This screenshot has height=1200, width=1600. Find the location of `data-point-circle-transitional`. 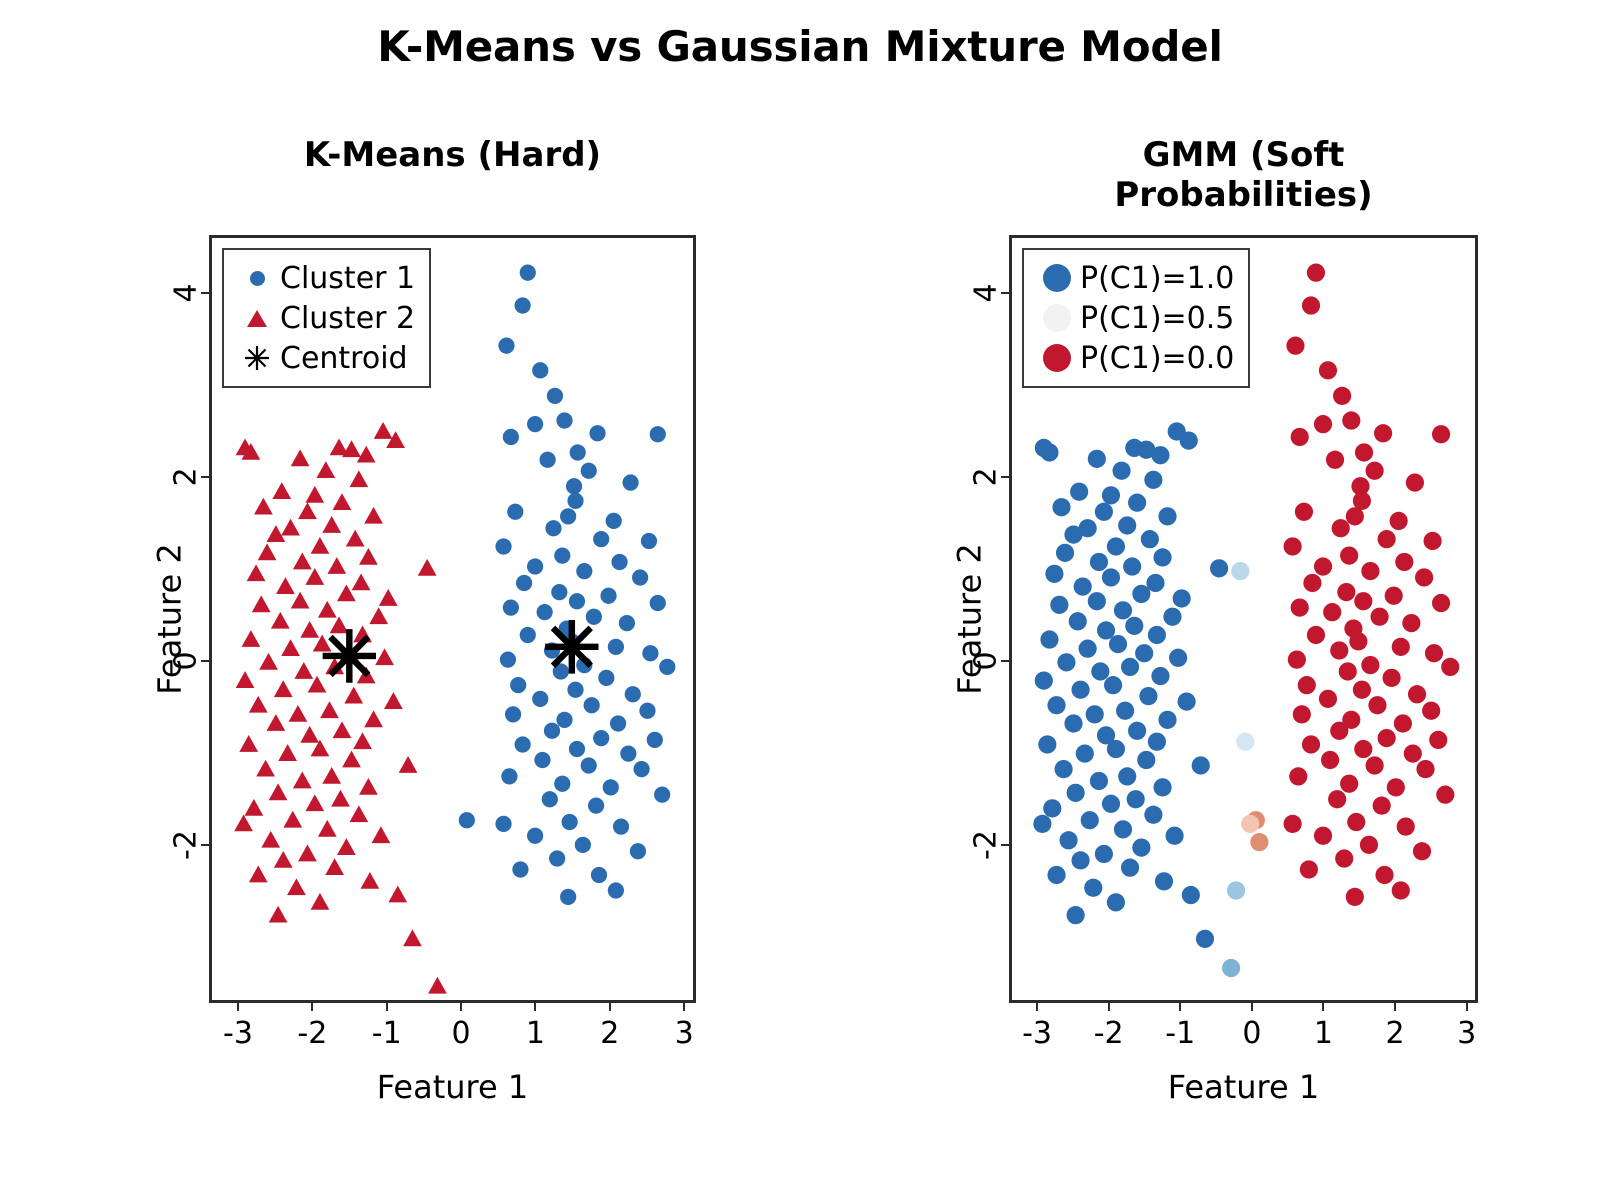

data-point-circle-transitional is located at coordinates (1245, 741).